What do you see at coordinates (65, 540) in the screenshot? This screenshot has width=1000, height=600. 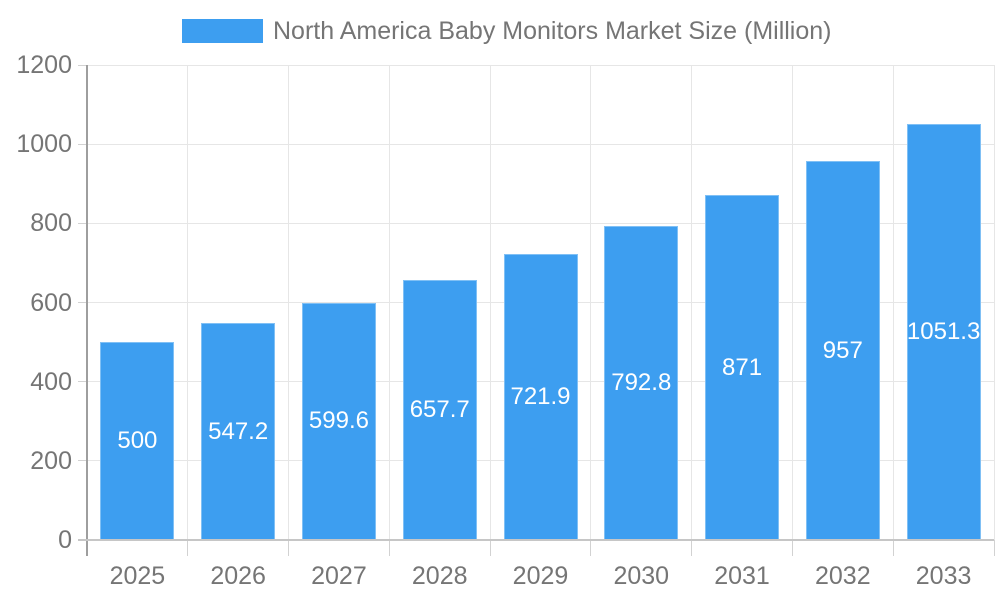 I see `y-tick-label: 0` at bounding box center [65, 540].